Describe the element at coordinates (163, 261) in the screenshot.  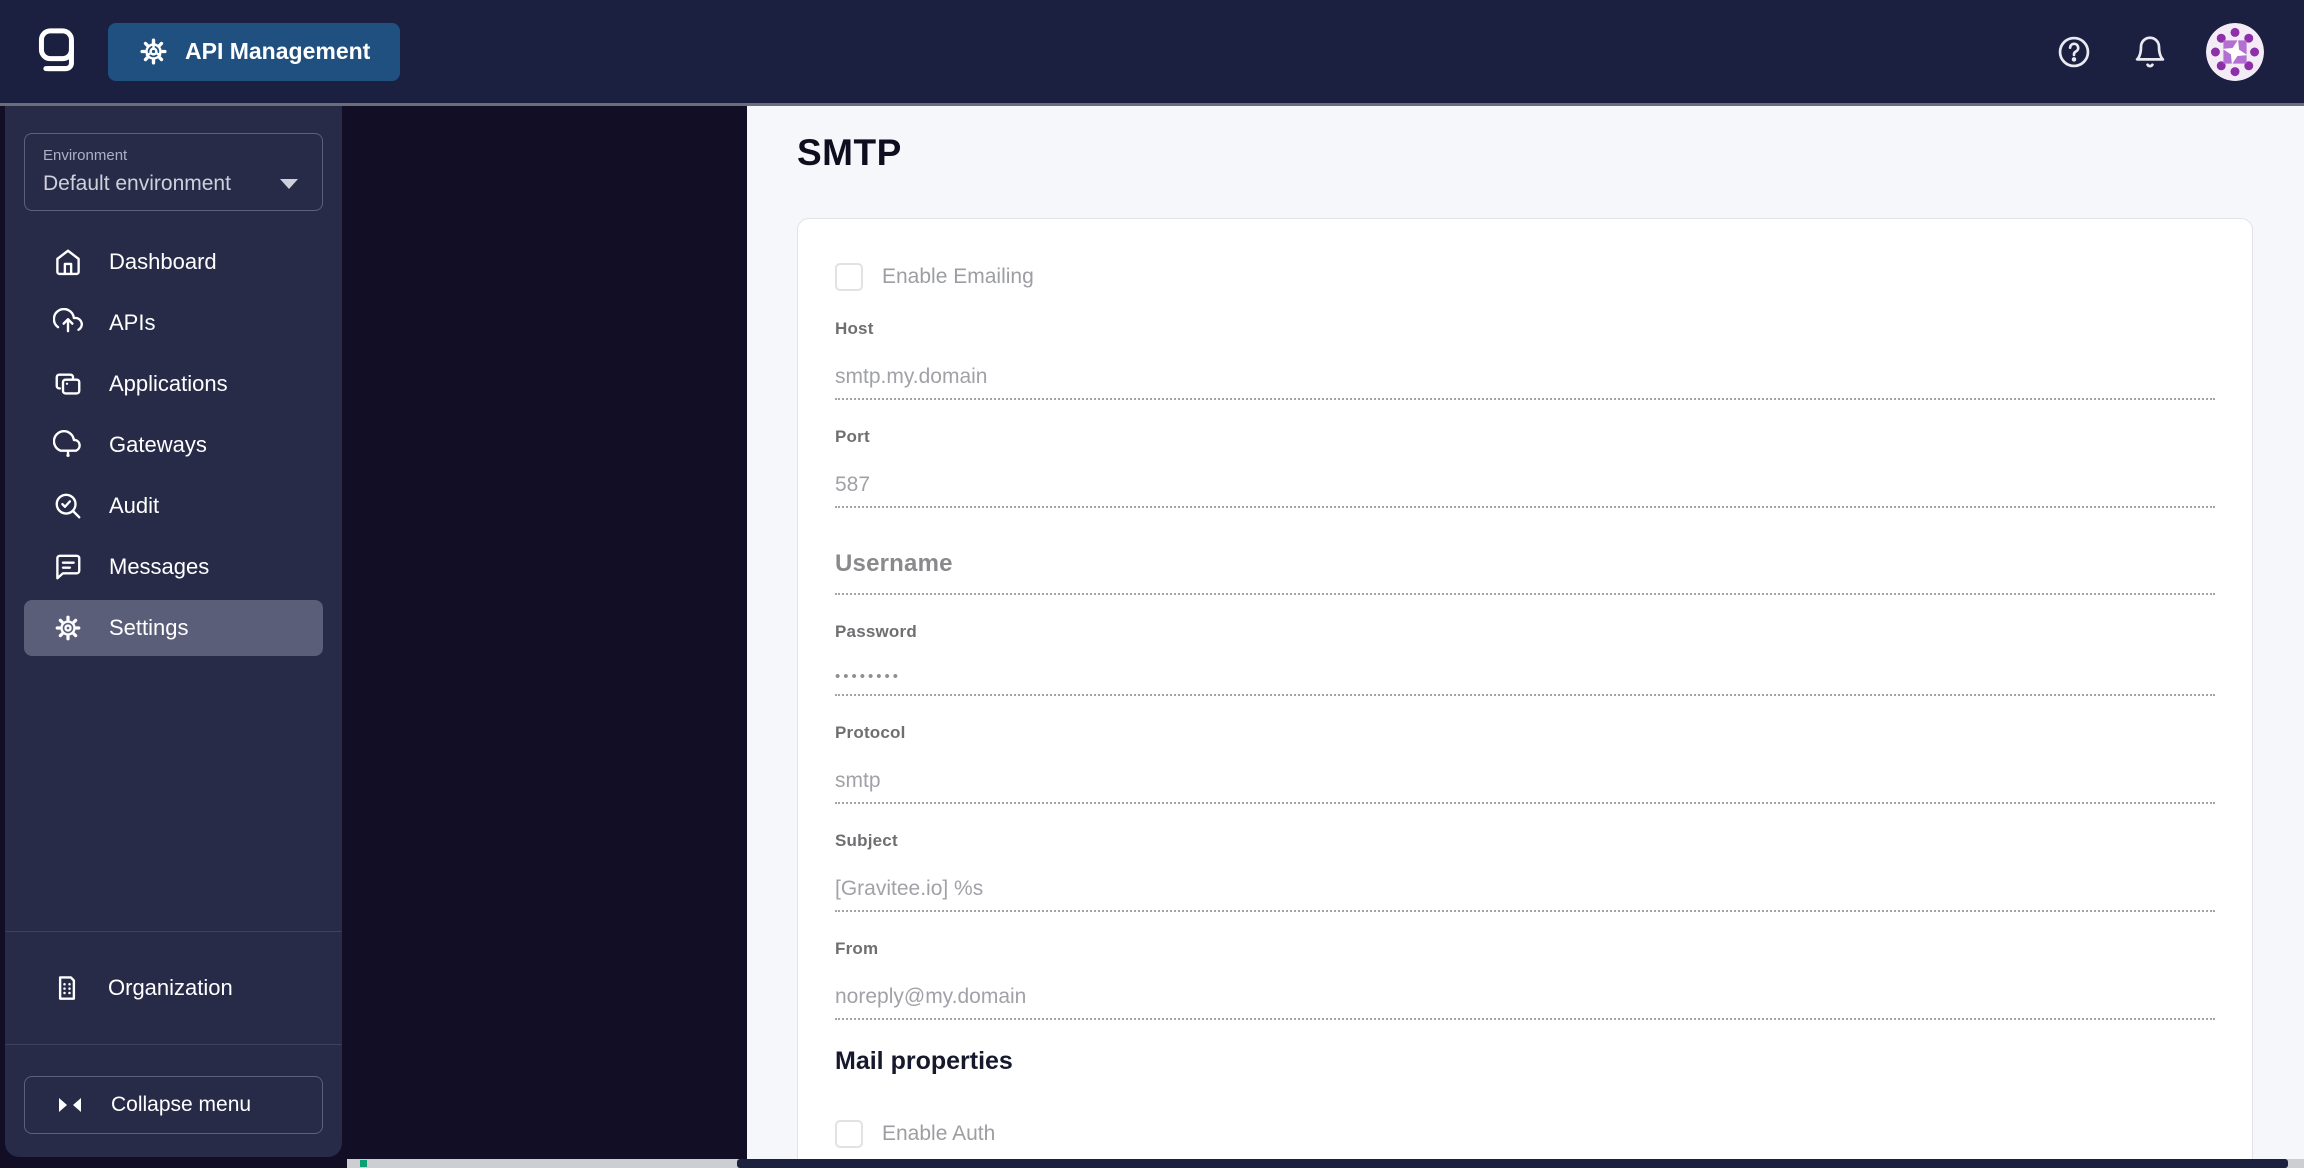
I see `sidebar-item-label: Dashboard` at that location.